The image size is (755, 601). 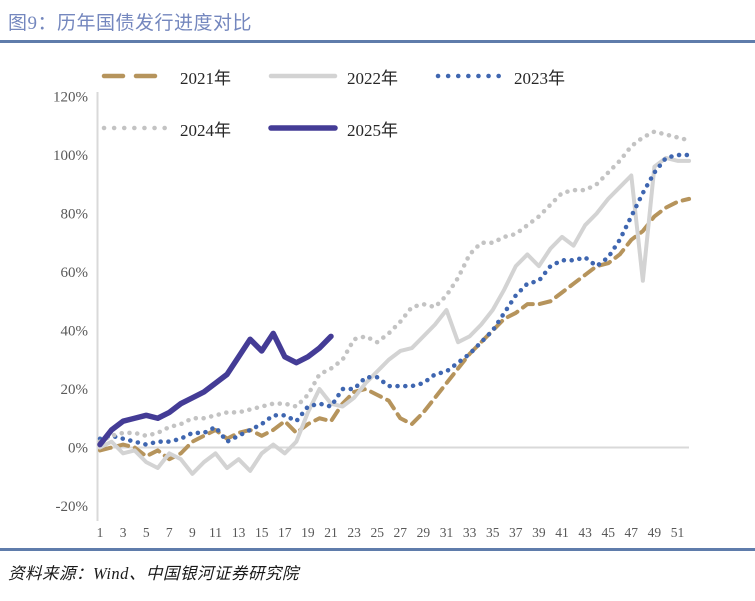 What do you see at coordinates (377, 41) in the screenshot?
I see `title-divider` at bounding box center [377, 41].